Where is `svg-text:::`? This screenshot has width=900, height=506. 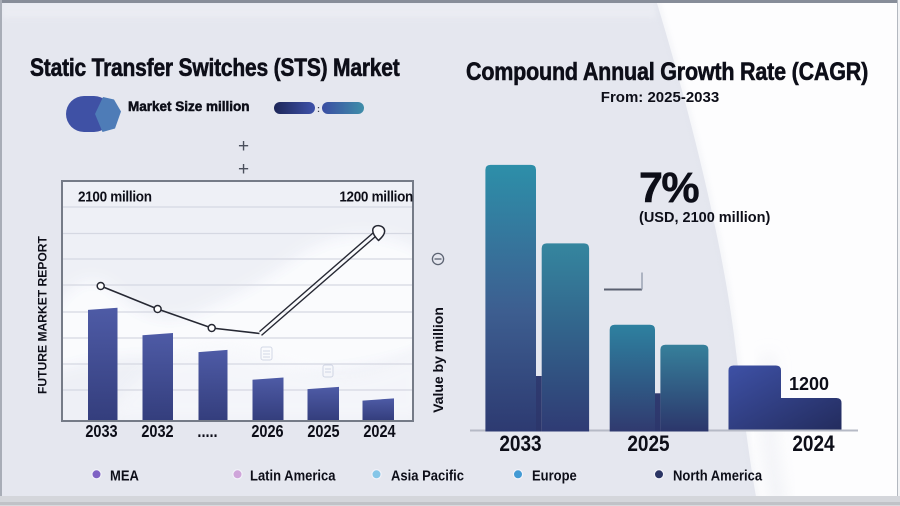 svg-text::: is located at coordinates (318, 109).